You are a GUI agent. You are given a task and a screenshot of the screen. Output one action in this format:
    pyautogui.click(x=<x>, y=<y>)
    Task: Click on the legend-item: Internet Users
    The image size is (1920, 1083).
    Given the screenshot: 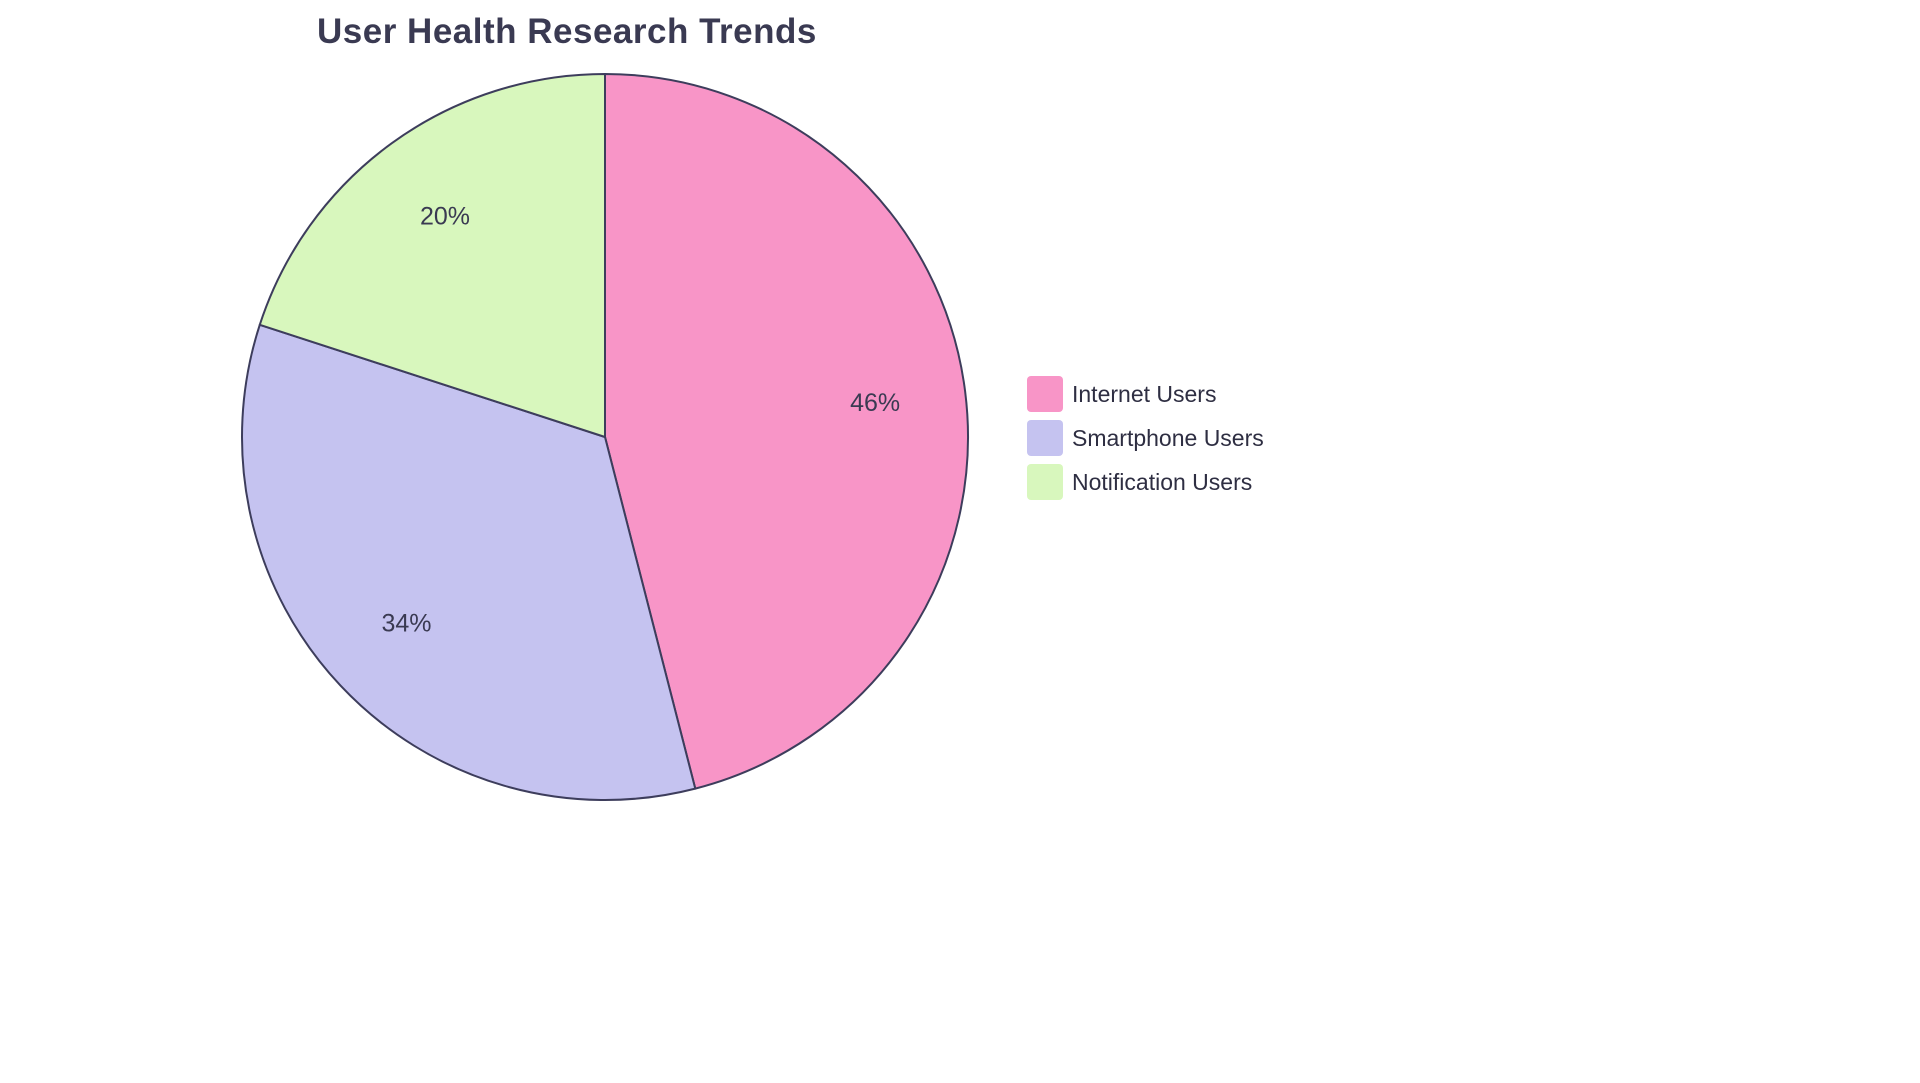 What is the action you would take?
    pyautogui.click(x=1145, y=394)
    